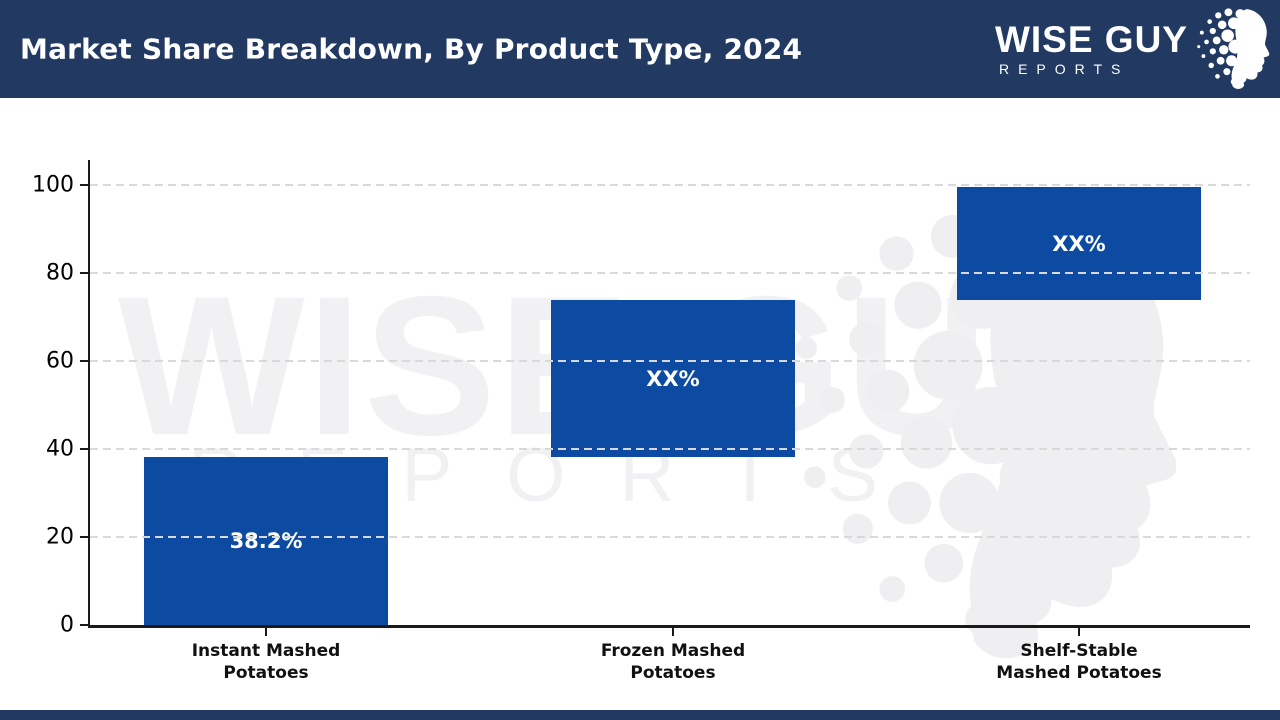  What do you see at coordinates (1079, 651) in the screenshot?
I see `x-axis-category-label-line: Shelf-Stable` at bounding box center [1079, 651].